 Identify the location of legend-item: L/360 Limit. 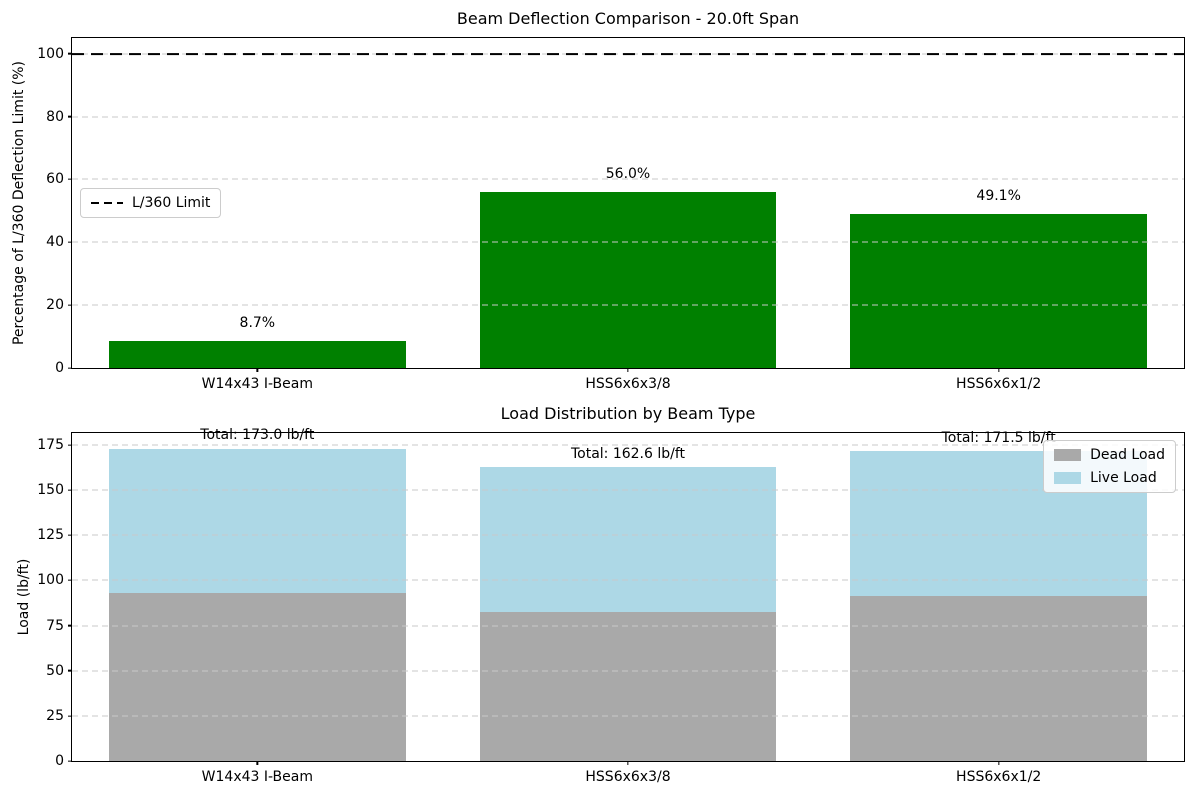
(150, 203).